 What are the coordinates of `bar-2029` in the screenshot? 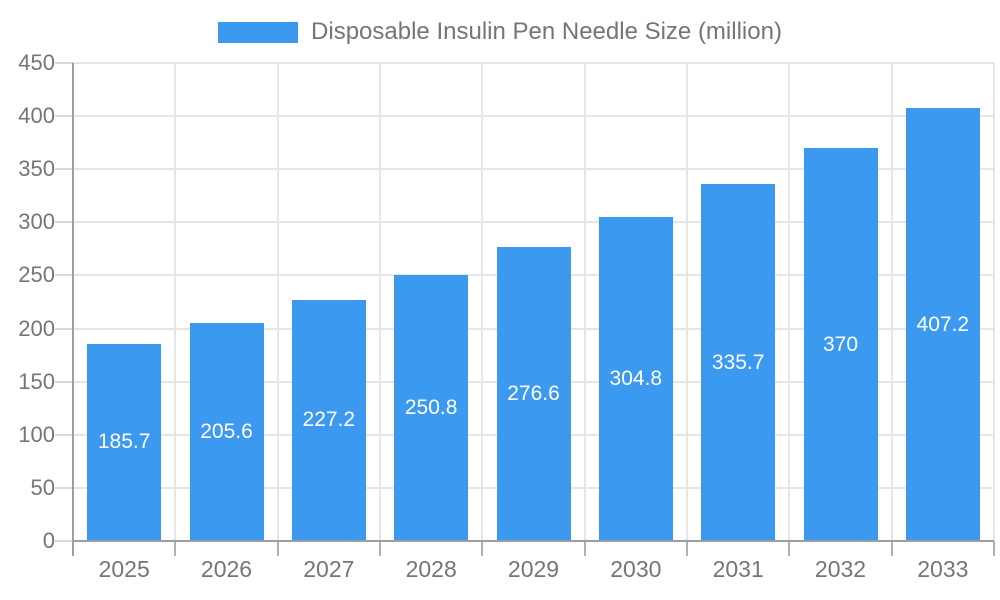 It's located at (533, 394).